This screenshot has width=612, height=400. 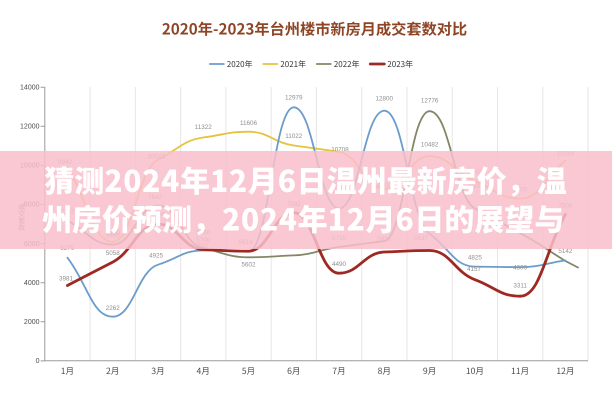 I want to click on svg-text: 5058, so click(x=113, y=253).